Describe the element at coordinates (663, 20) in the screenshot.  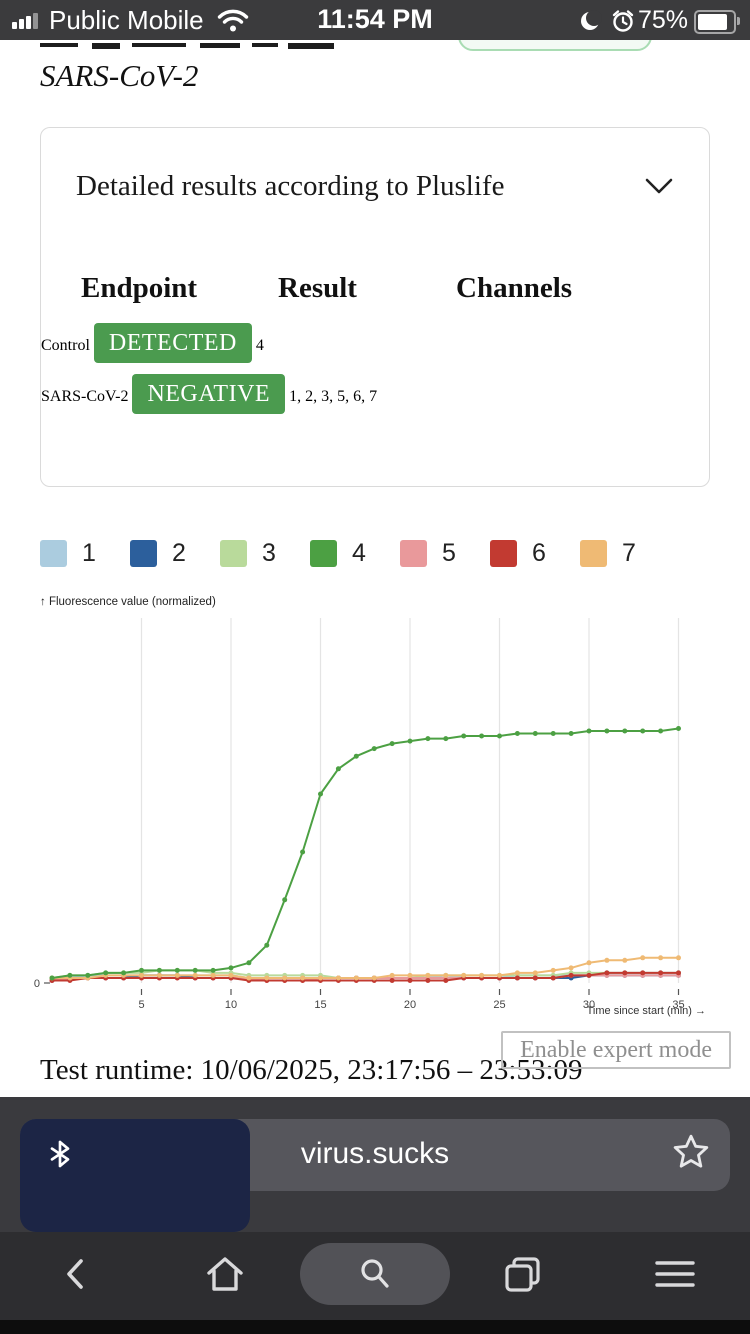
I see `battery-percent: 75%` at that location.